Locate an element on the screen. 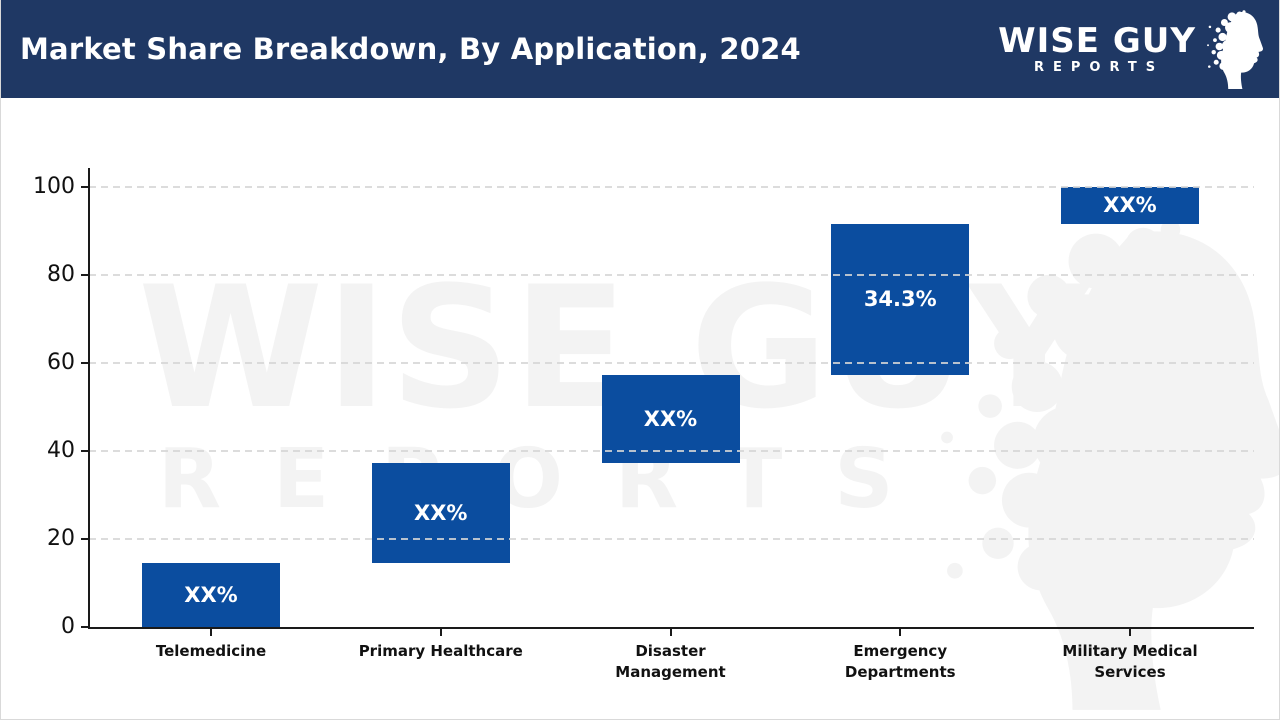  x-tick-label-2: Disaster Management is located at coordinates (670, 661).